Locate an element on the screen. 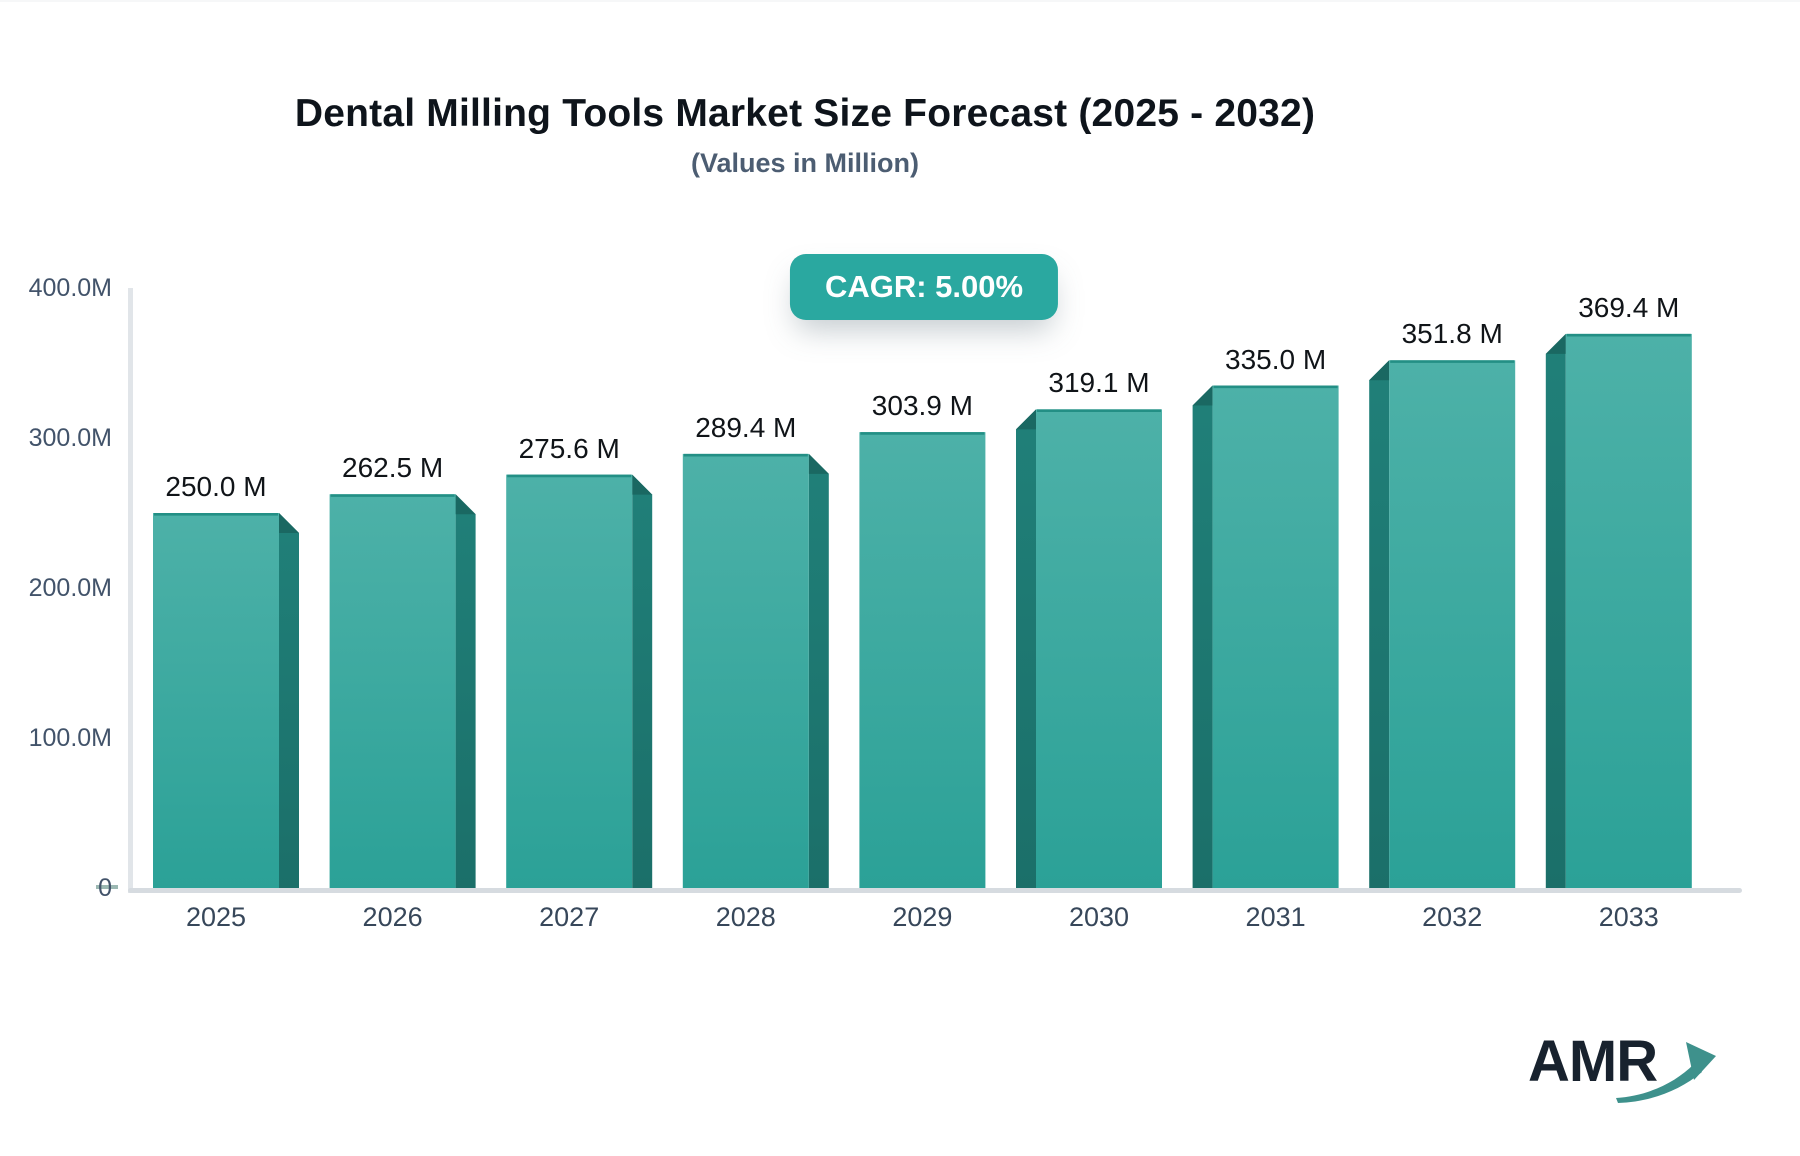  chart-subtitle: (Values in Million) is located at coordinates (805, 163).